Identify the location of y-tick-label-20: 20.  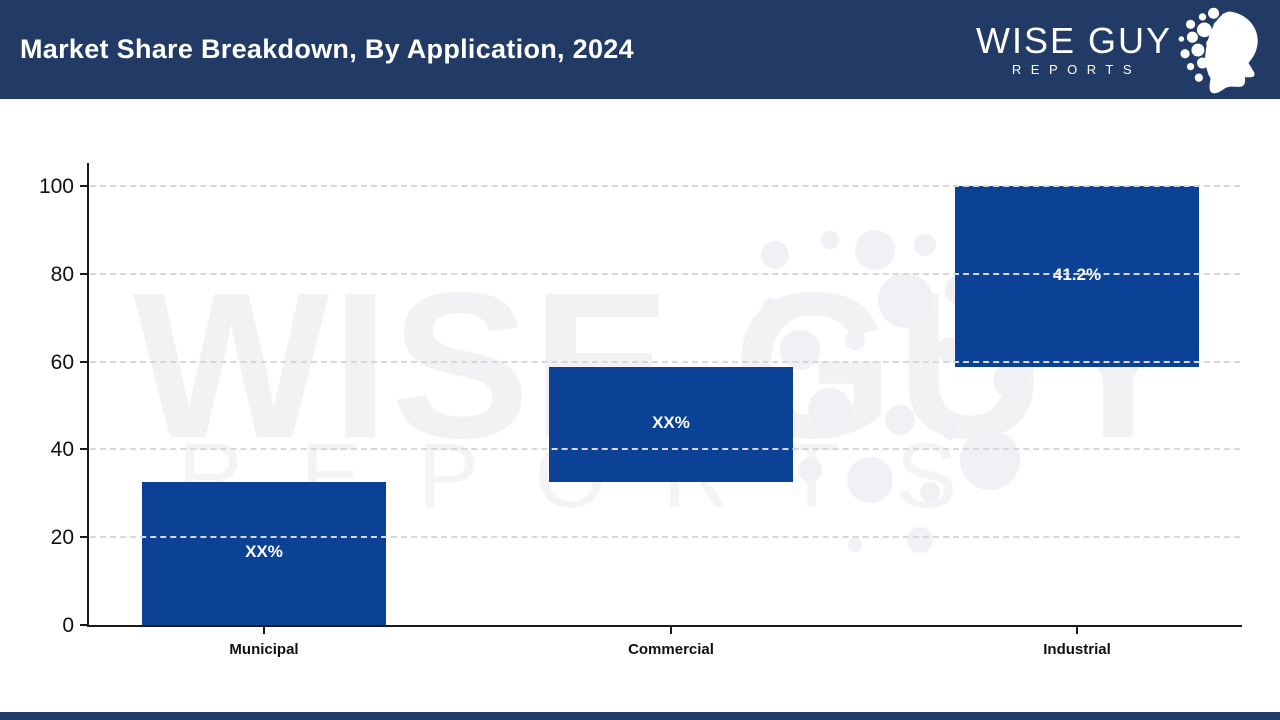
(62, 538).